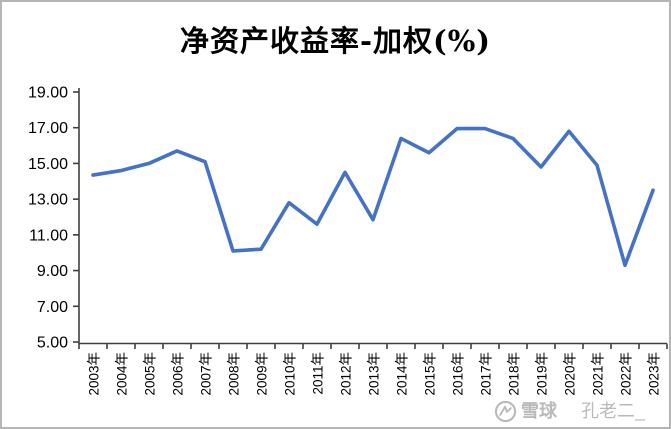 The image size is (671, 429). What do you see at coordinates (514, 374) in the screenshot?
I see `x-axis-label: 2018年` at bounding box center [514, 374].